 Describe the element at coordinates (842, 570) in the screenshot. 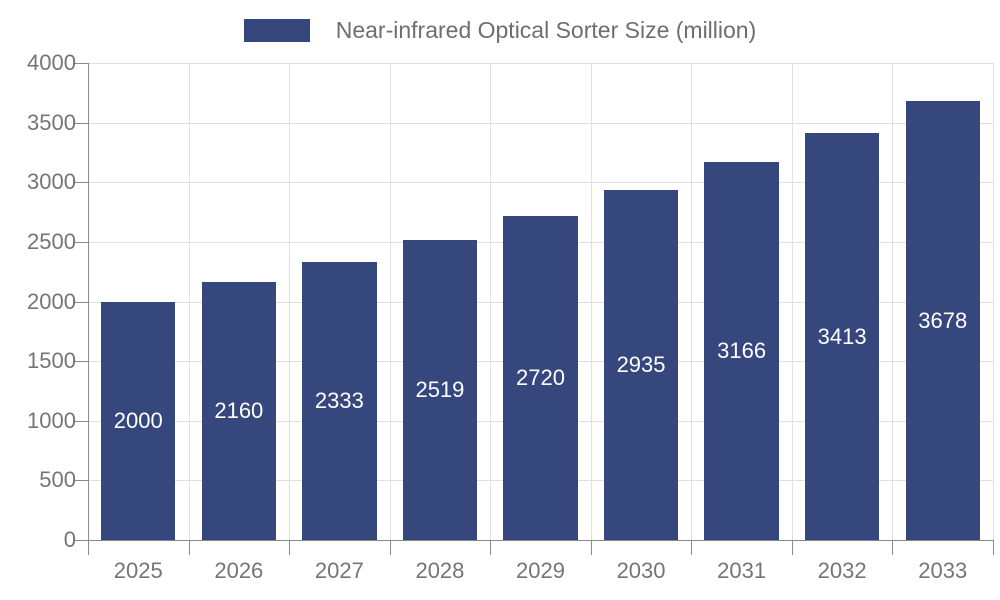

I see `x-tick-label: 2032` at that location.